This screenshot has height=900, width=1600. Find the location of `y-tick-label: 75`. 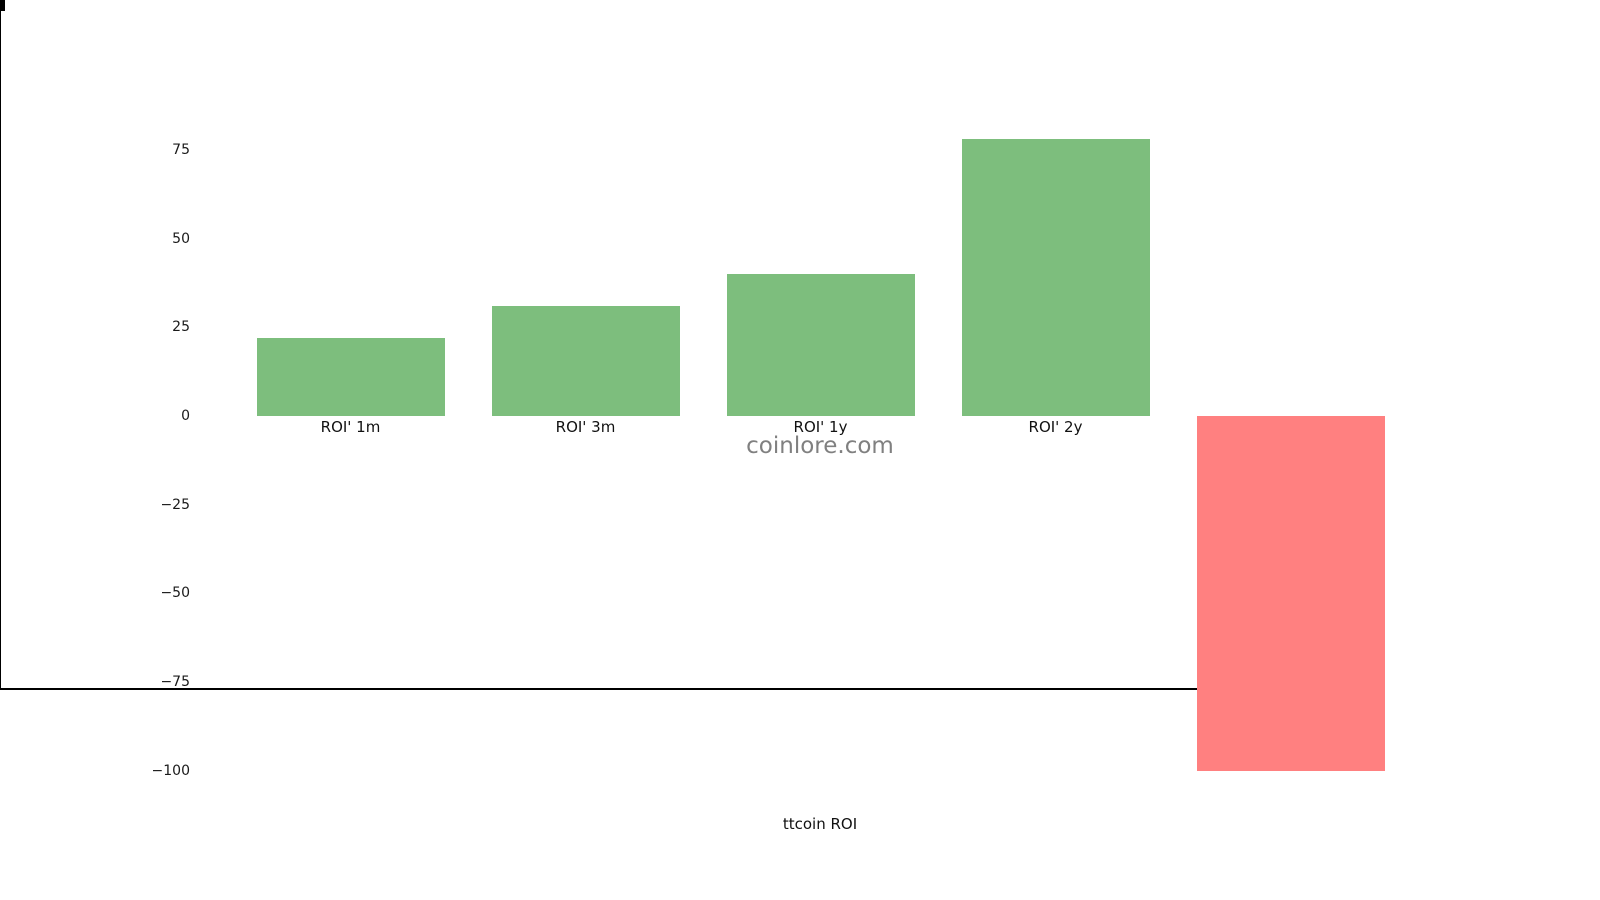

y-tick-label: 75 is located at coordinates (181, 149).